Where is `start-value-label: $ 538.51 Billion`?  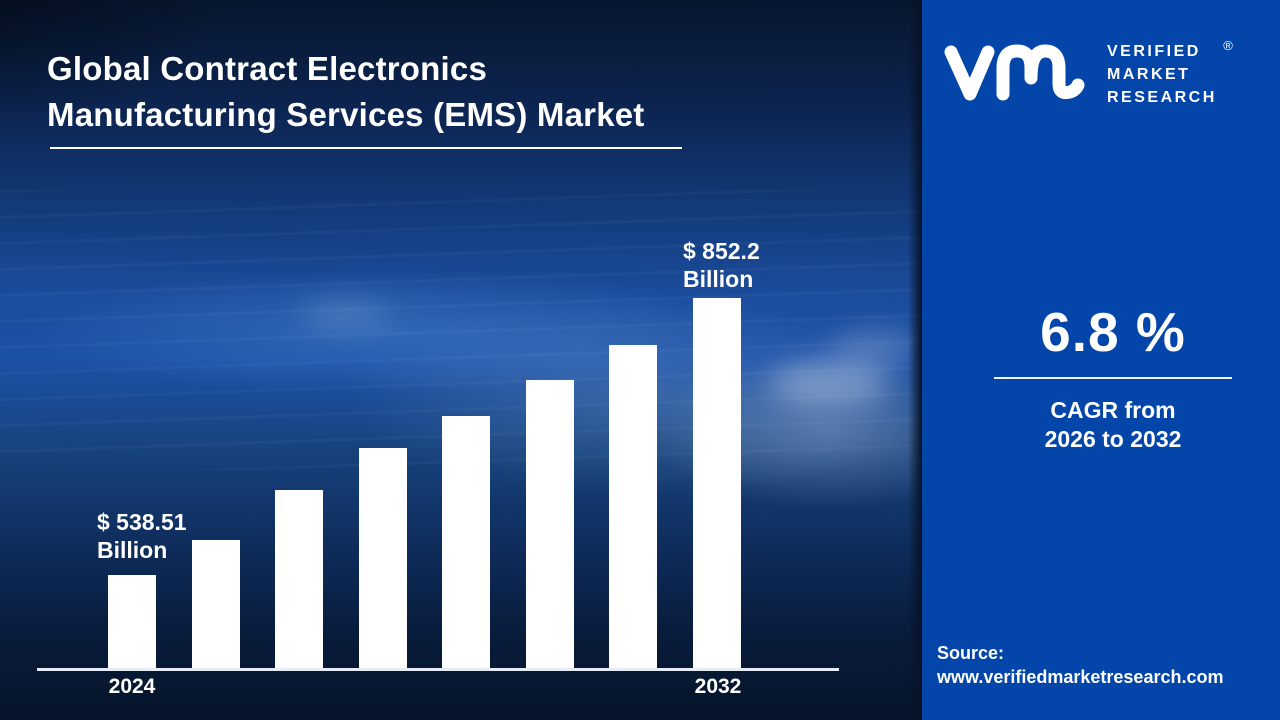 start-value-label: $ 538.51 Billion is located at coordinates (142, 536).